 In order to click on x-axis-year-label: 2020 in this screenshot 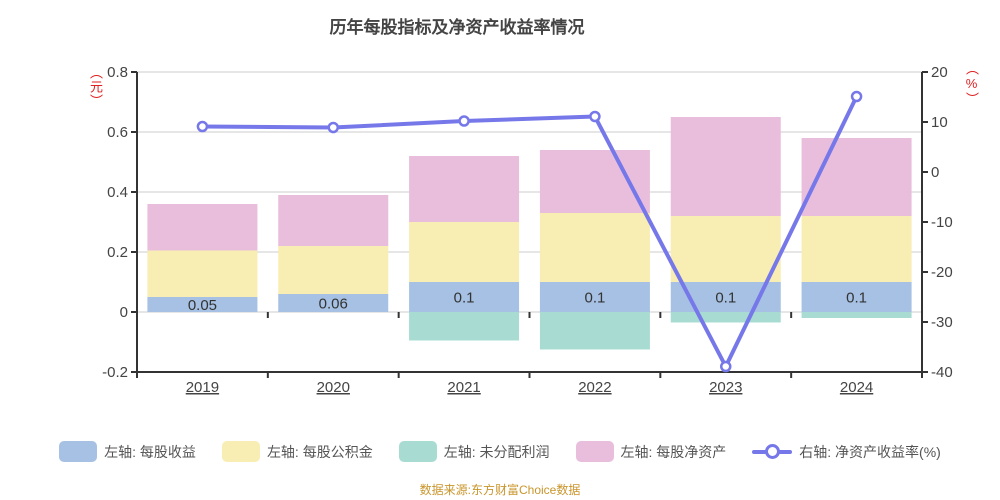, I will do `click(333, 387)`.